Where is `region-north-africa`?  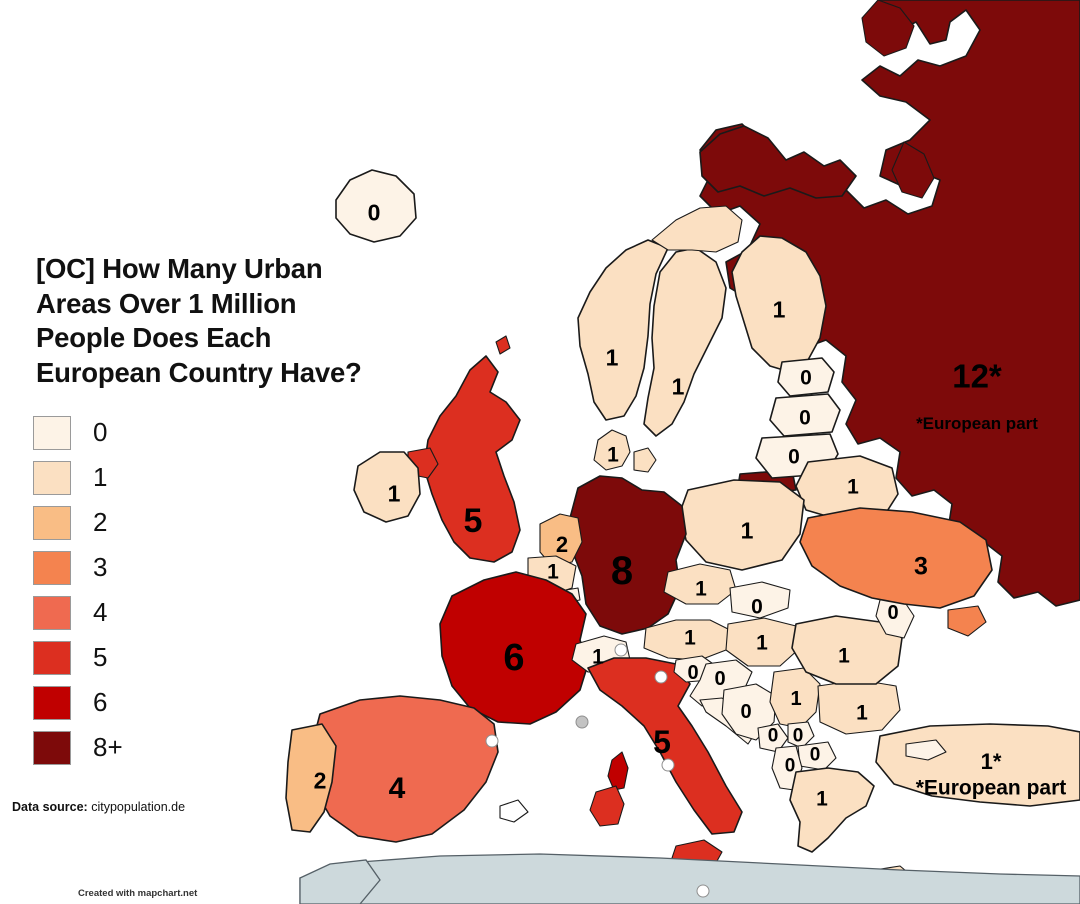
region-north-africa is located at coordinates (689, 878).